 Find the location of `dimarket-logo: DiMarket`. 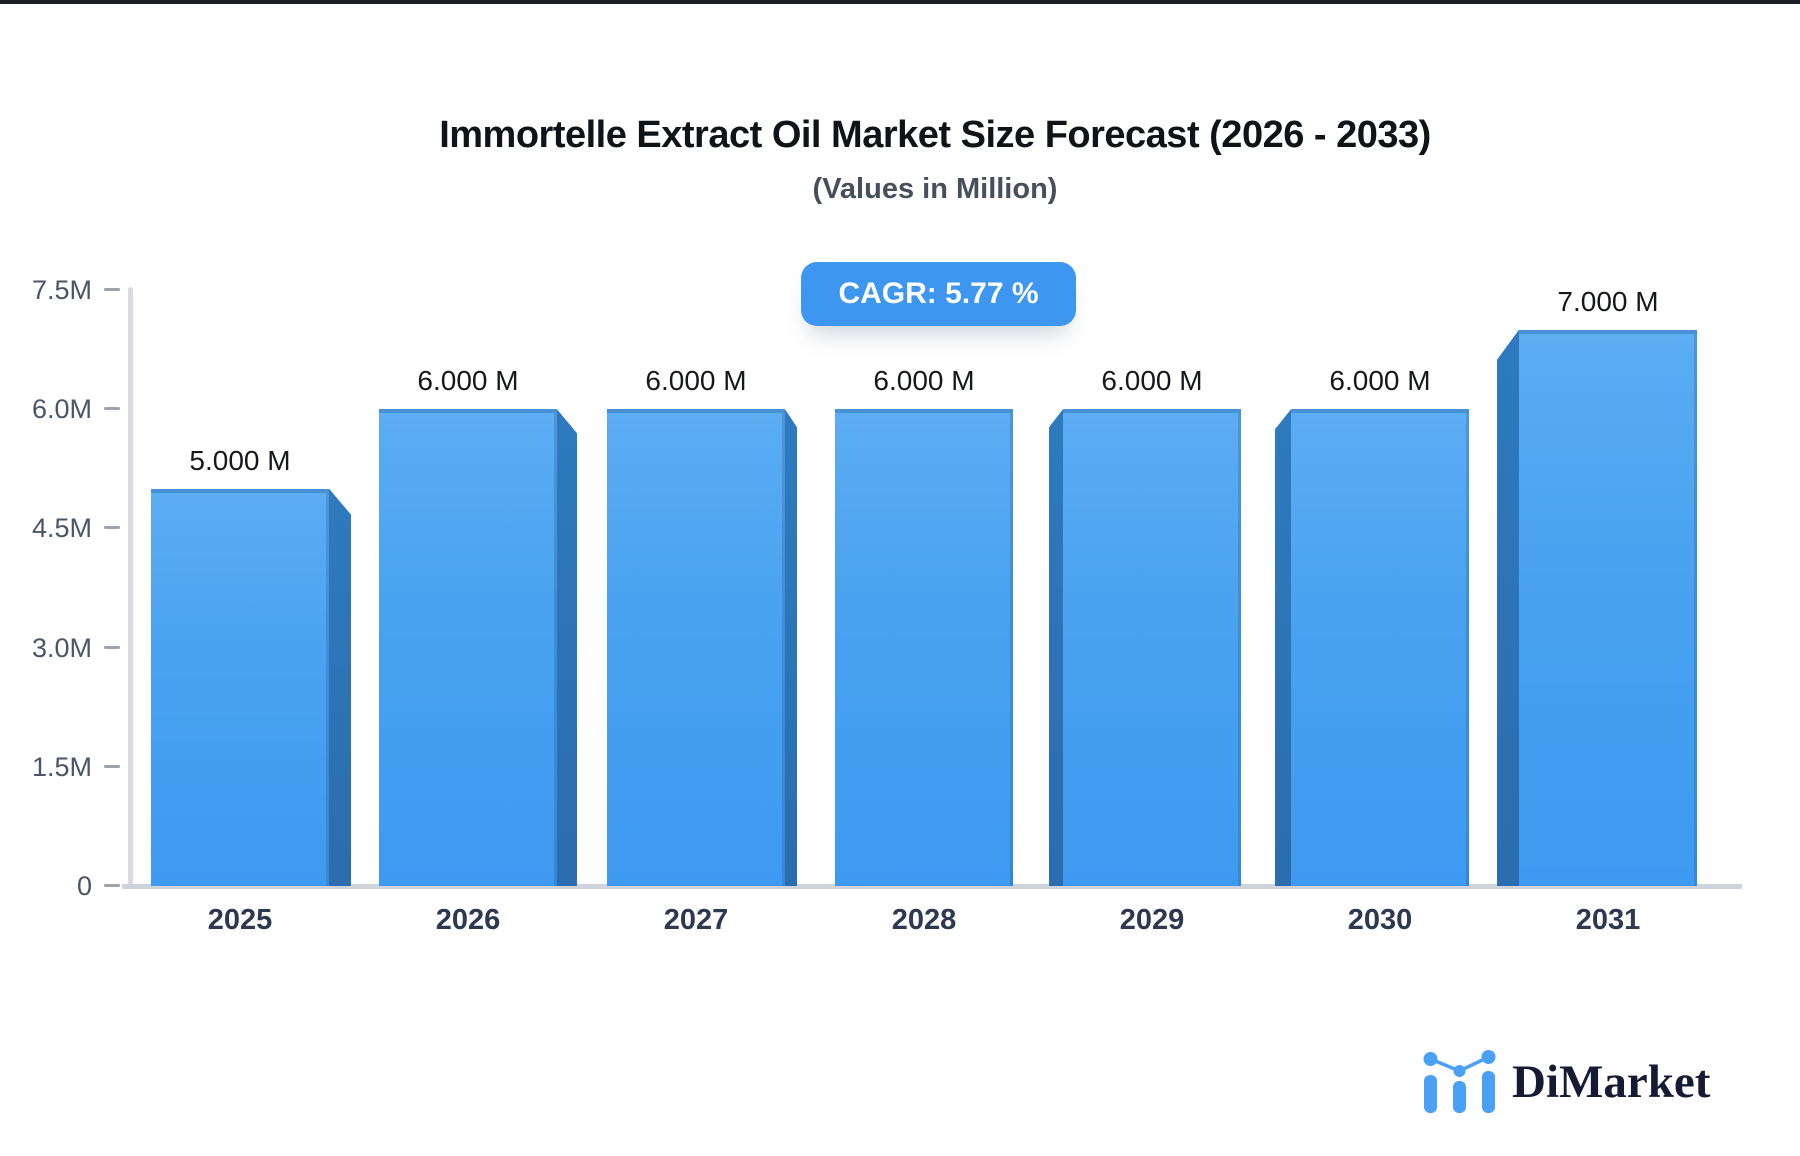

dimarket-logo: DiMarket is located at coordinates (1587, 1082).